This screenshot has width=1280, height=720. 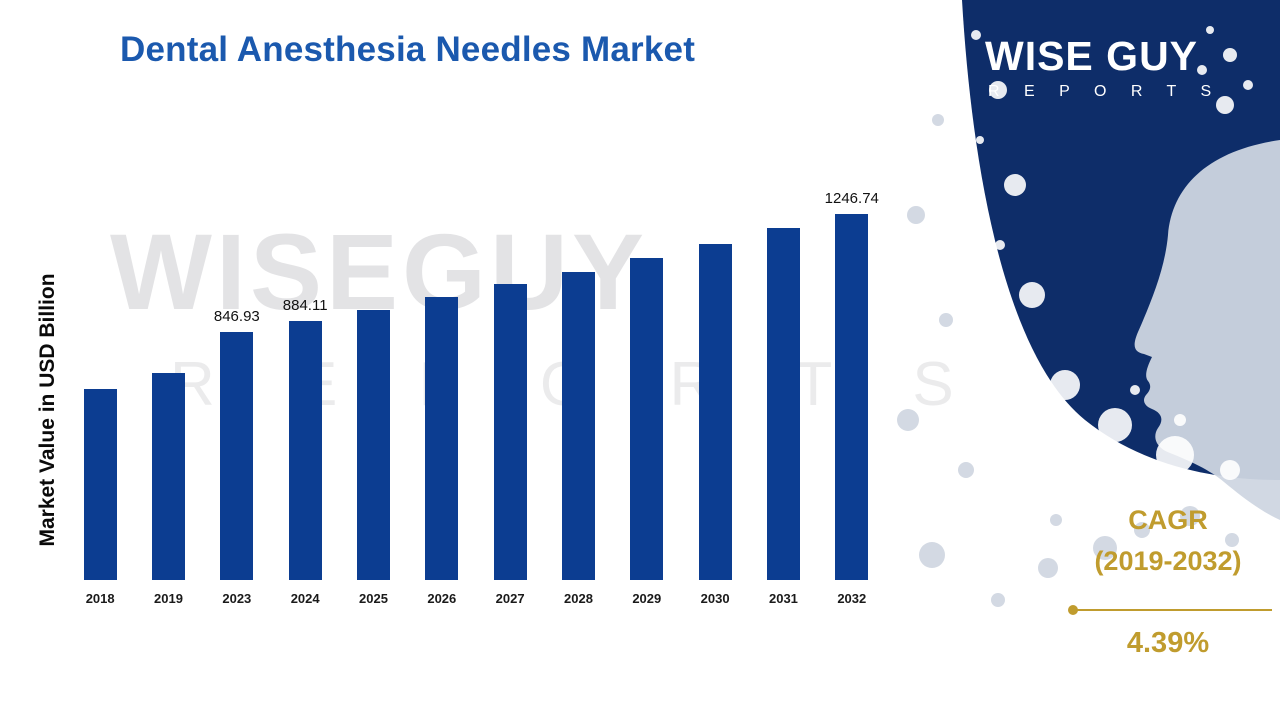 I want to click on bar-column-2023: 846.93 2023, so click(x=237, y=398).